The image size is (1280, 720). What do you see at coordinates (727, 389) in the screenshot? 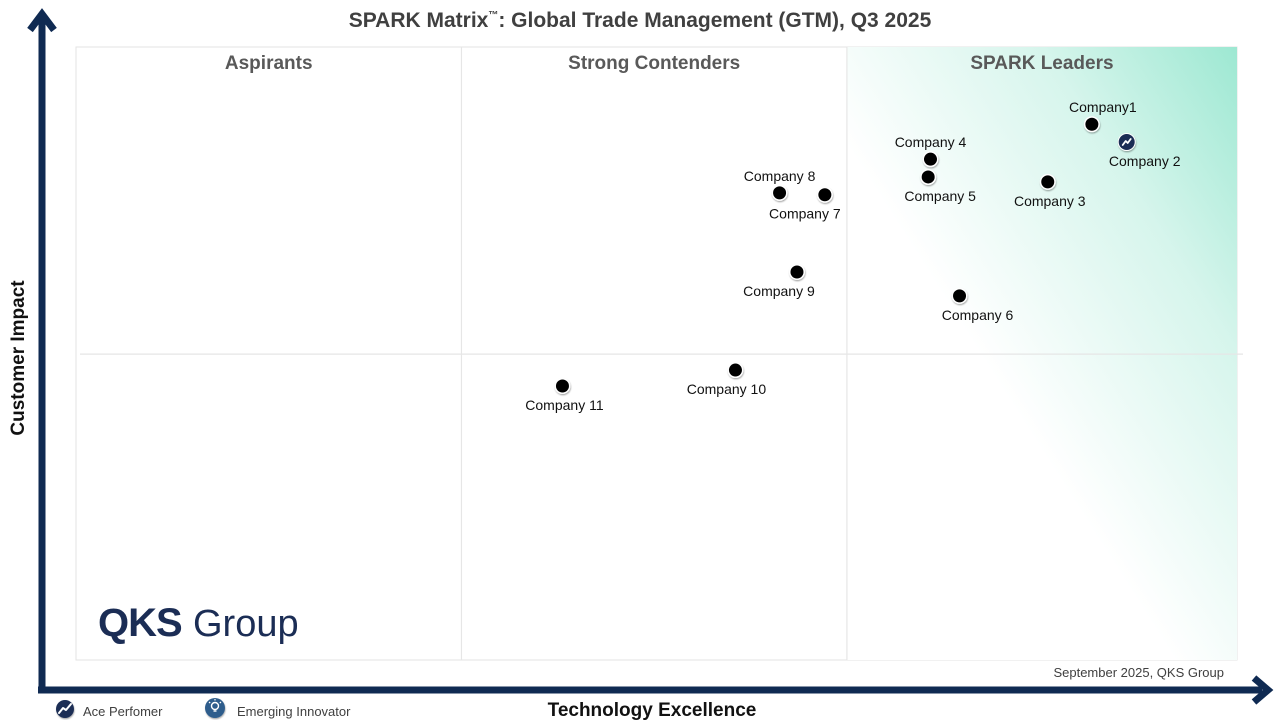
I see `point-label: Company 10` at bounding box center [727, 389].